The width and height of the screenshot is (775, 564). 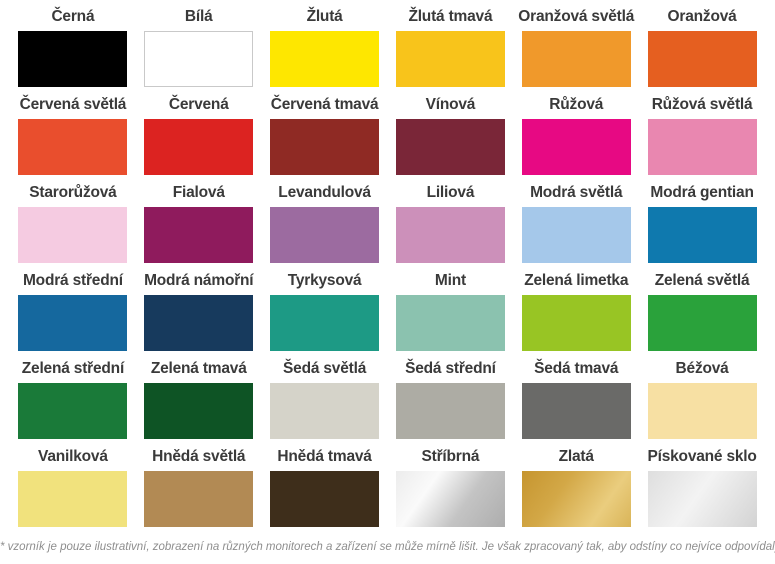 What do you see at coordinates (199, 280) in the screenshot?
I see `swatch-label: Modrá námořní` at bounding box center [199, 280].